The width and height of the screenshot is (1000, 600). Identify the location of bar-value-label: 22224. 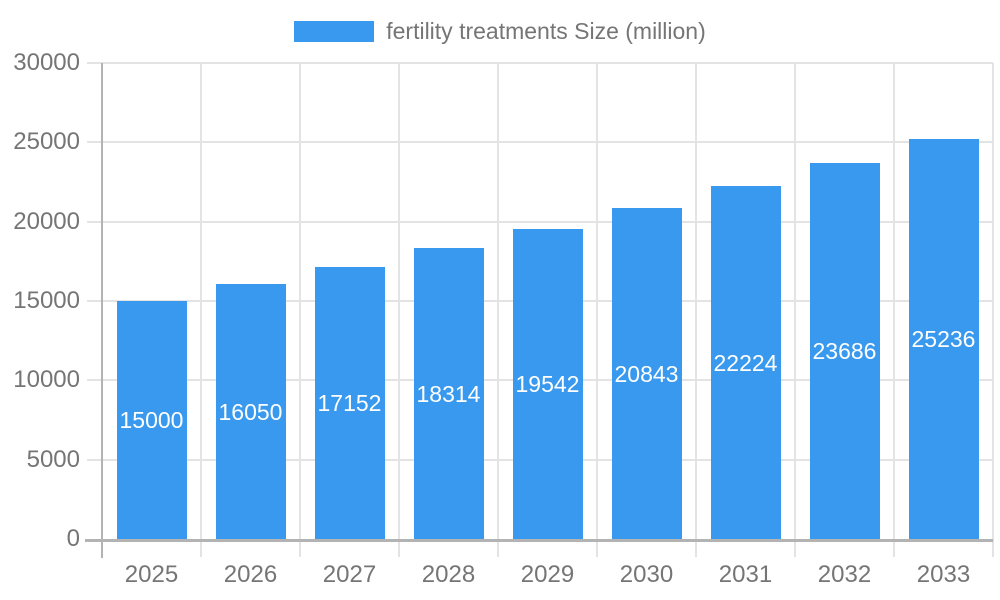
(745, 362).